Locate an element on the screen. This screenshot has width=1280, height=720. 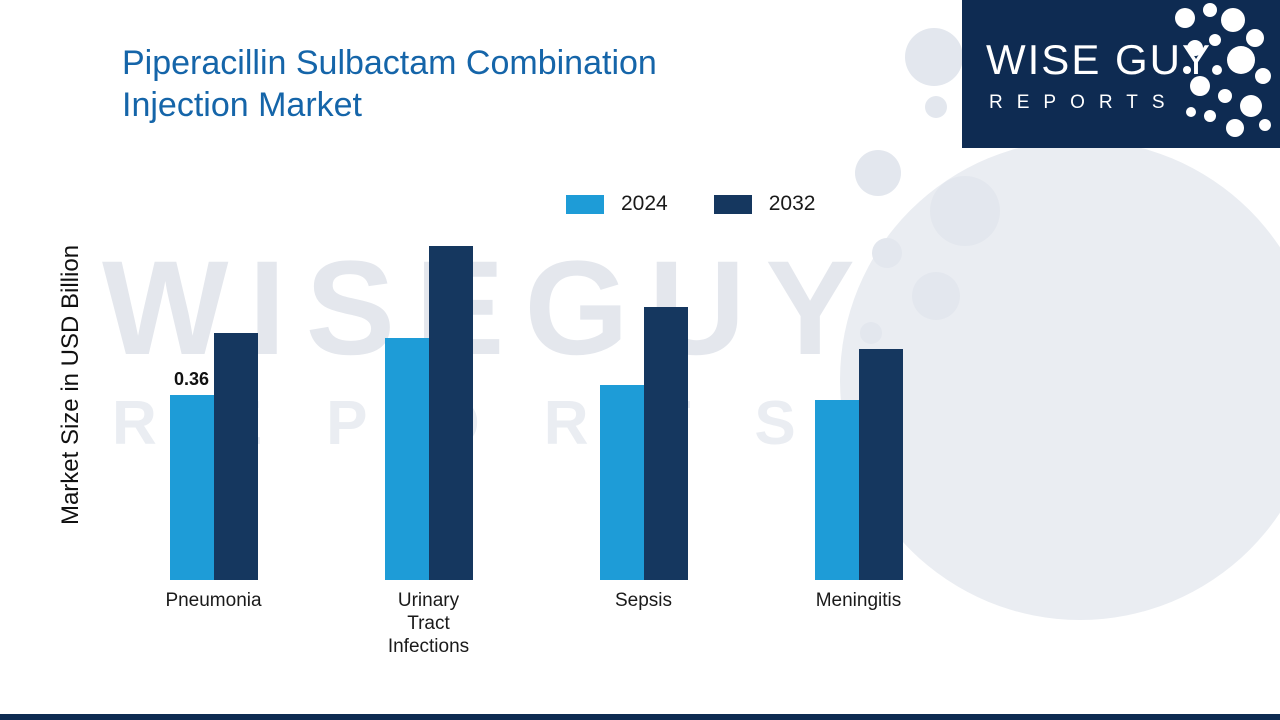
wiseguy-logo: WISE GUY REPORTS is located at coordinates (1121, 74).